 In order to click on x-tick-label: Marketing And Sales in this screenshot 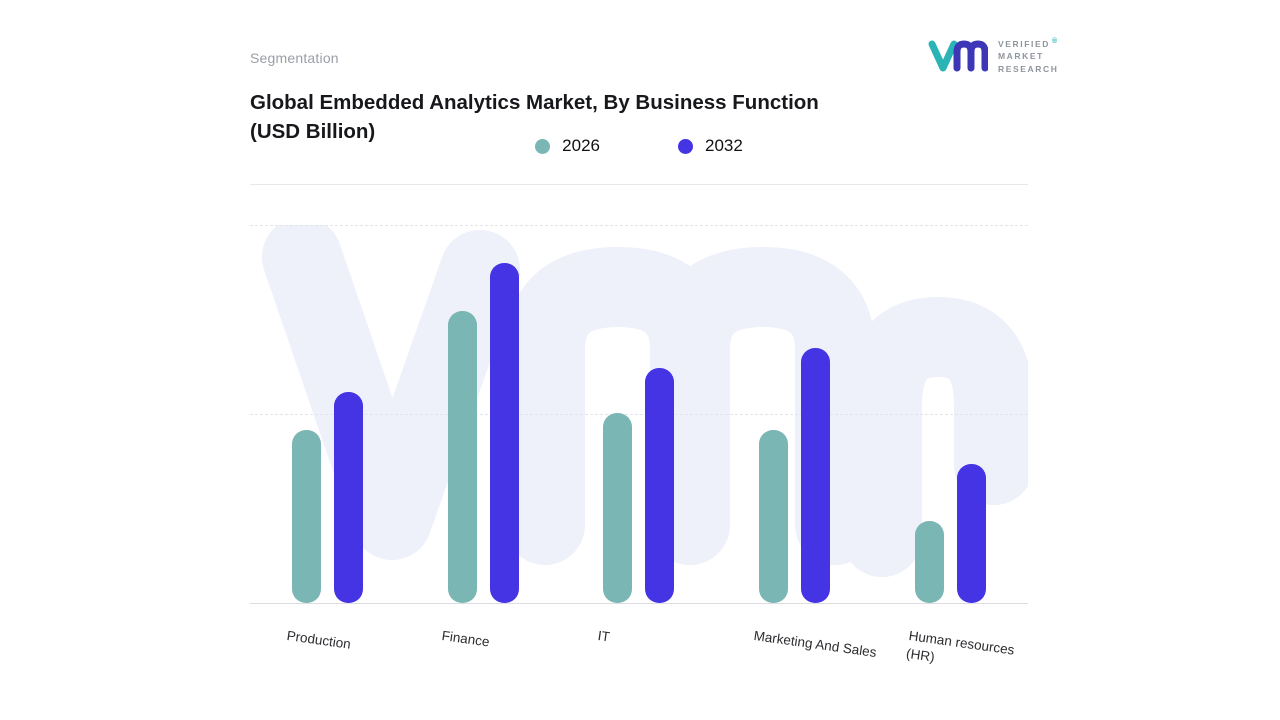, I will do `click(815, 644)`.